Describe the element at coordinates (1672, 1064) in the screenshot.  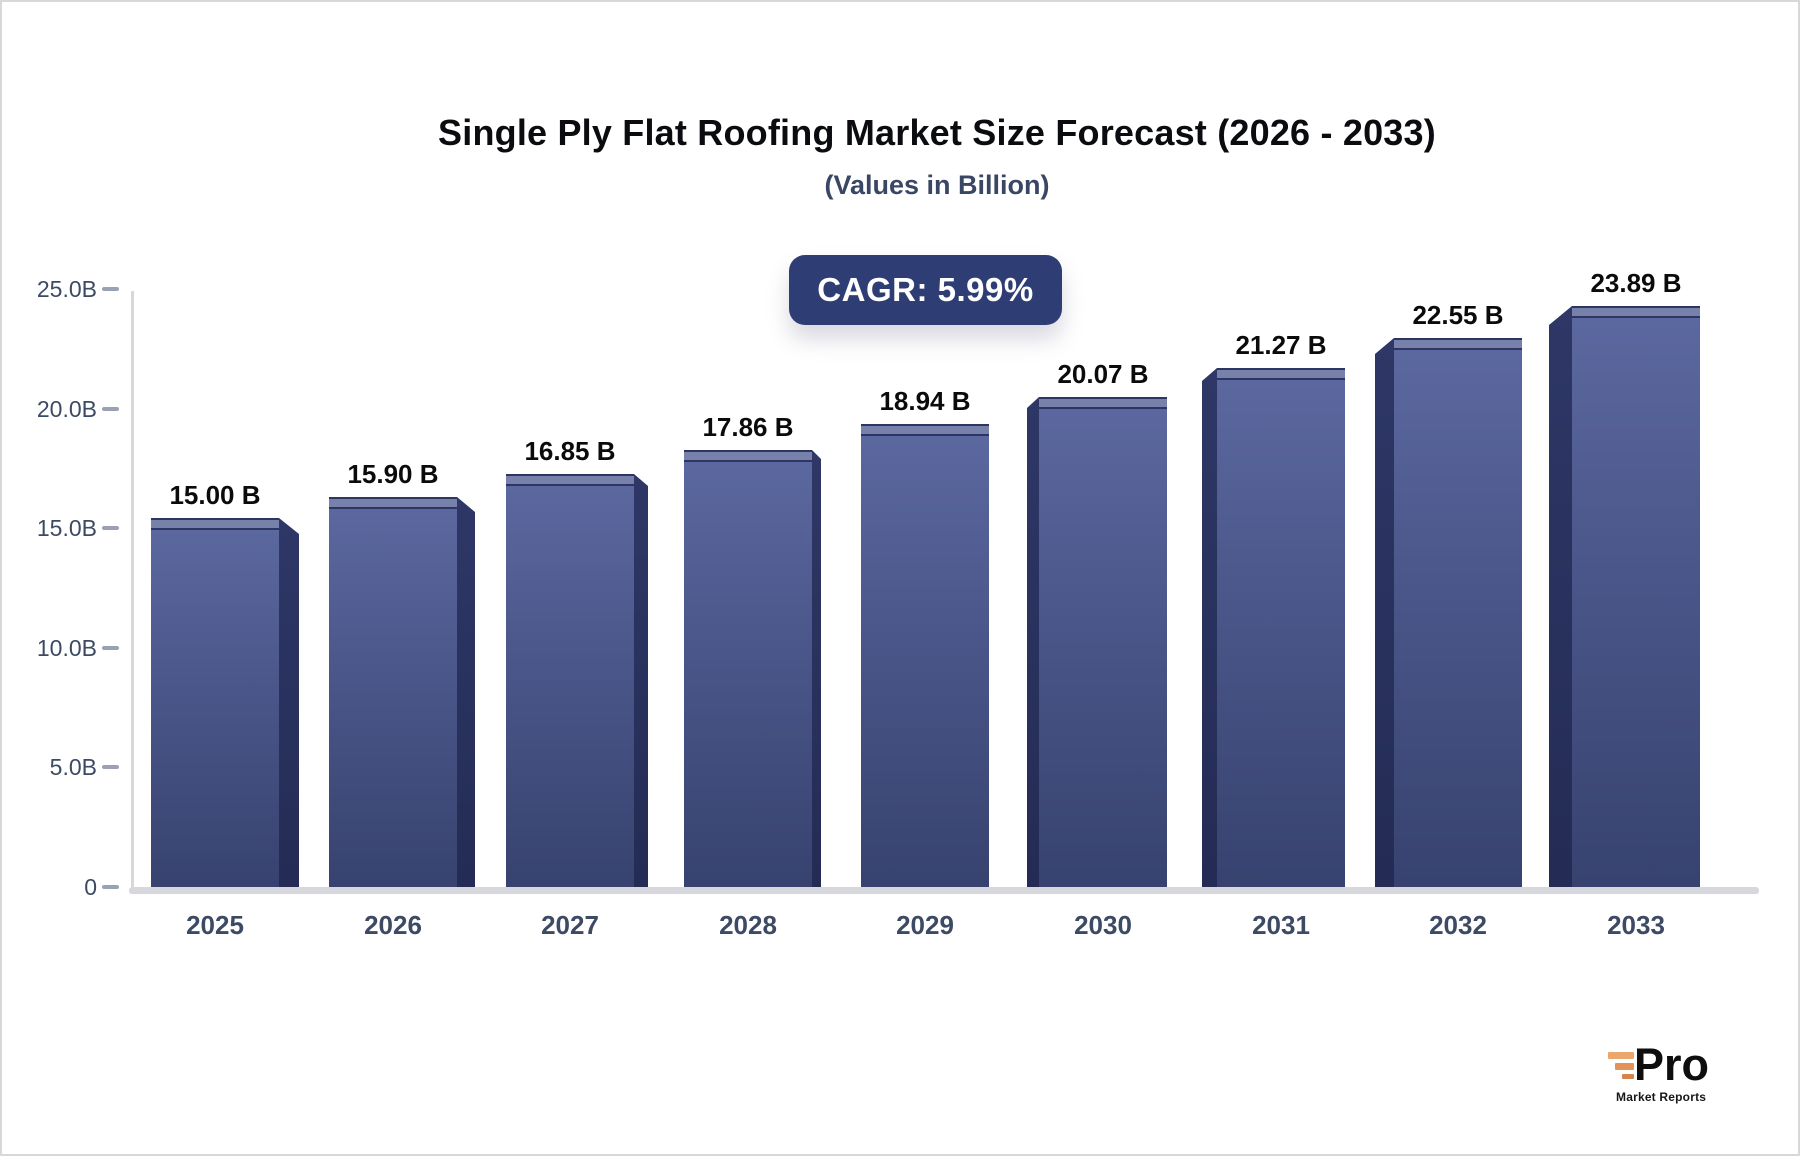
I see `logo-text: Pro` at that location.